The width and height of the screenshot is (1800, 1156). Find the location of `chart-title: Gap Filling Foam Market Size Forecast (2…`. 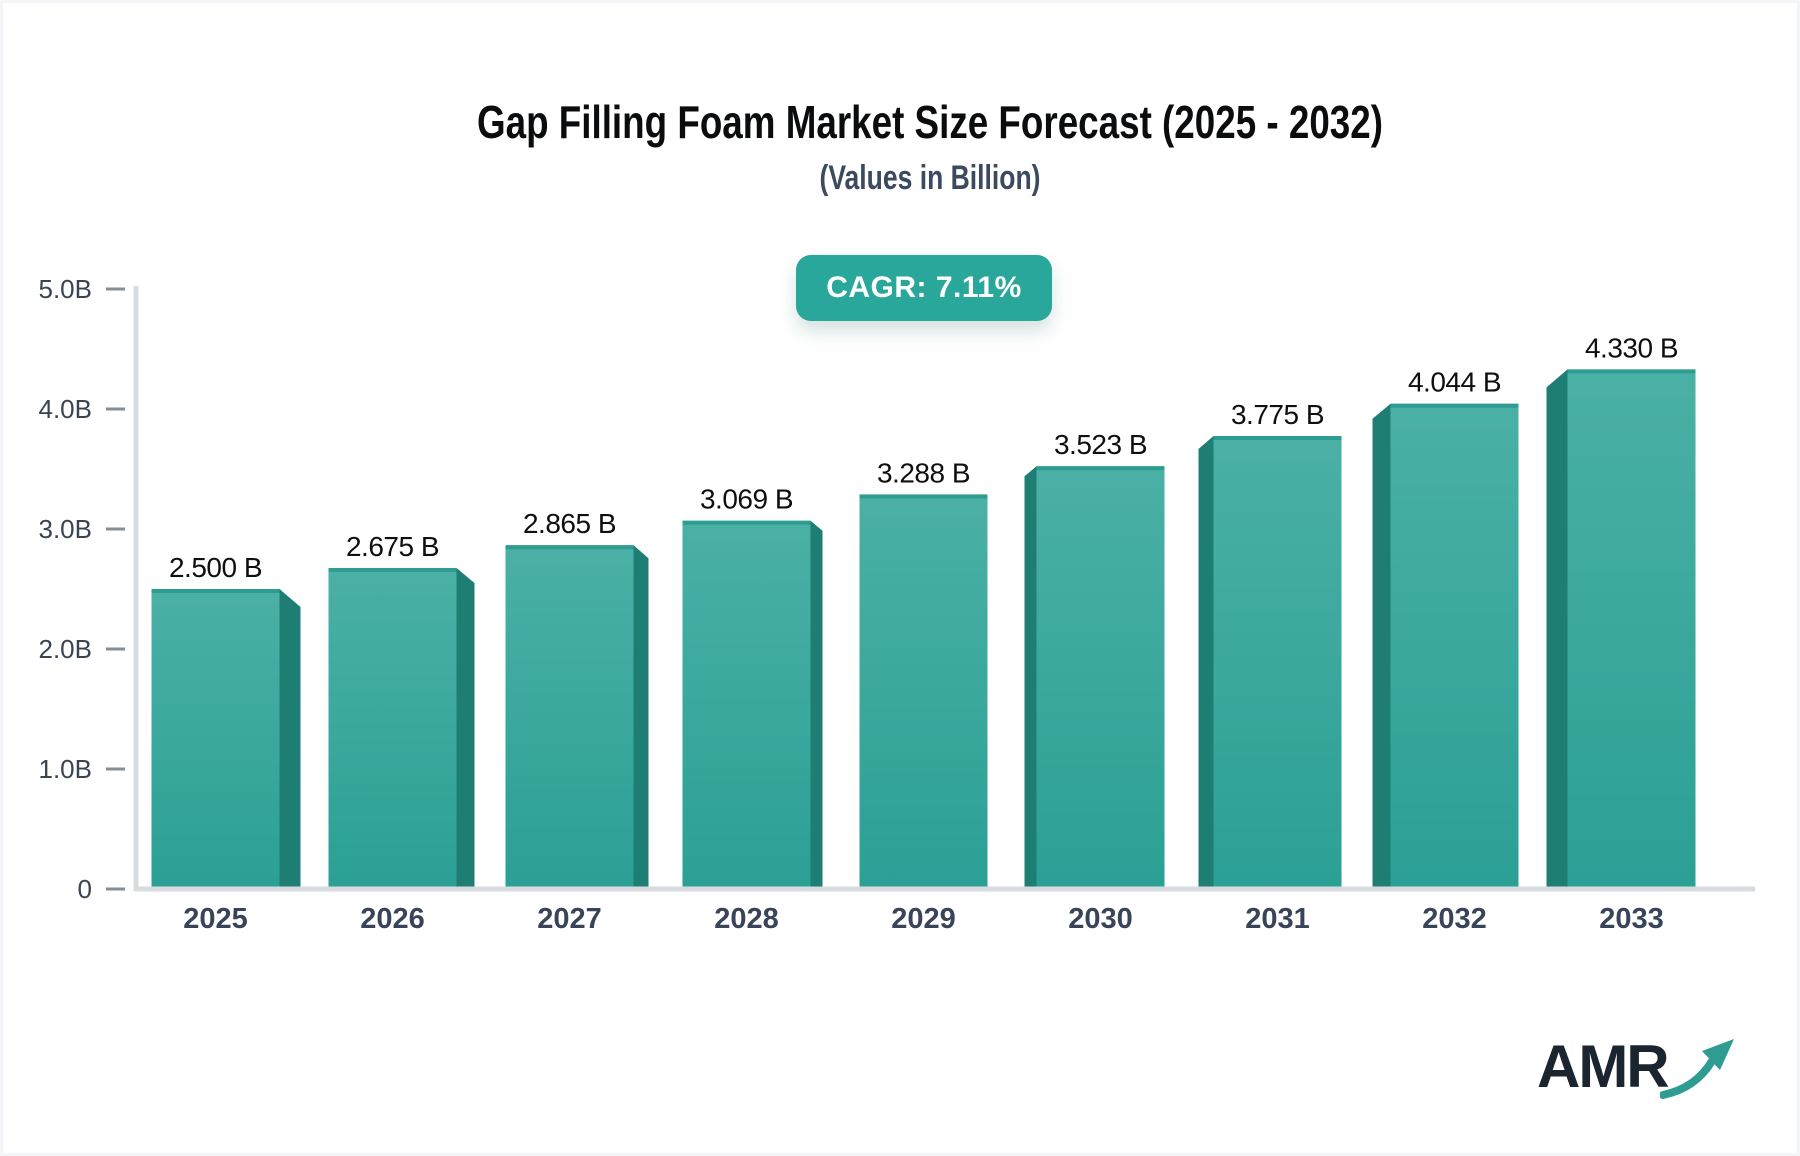

chart-title: Gap Filling Foam Market Size Forecast (2… is located at coordinates (930, 122).